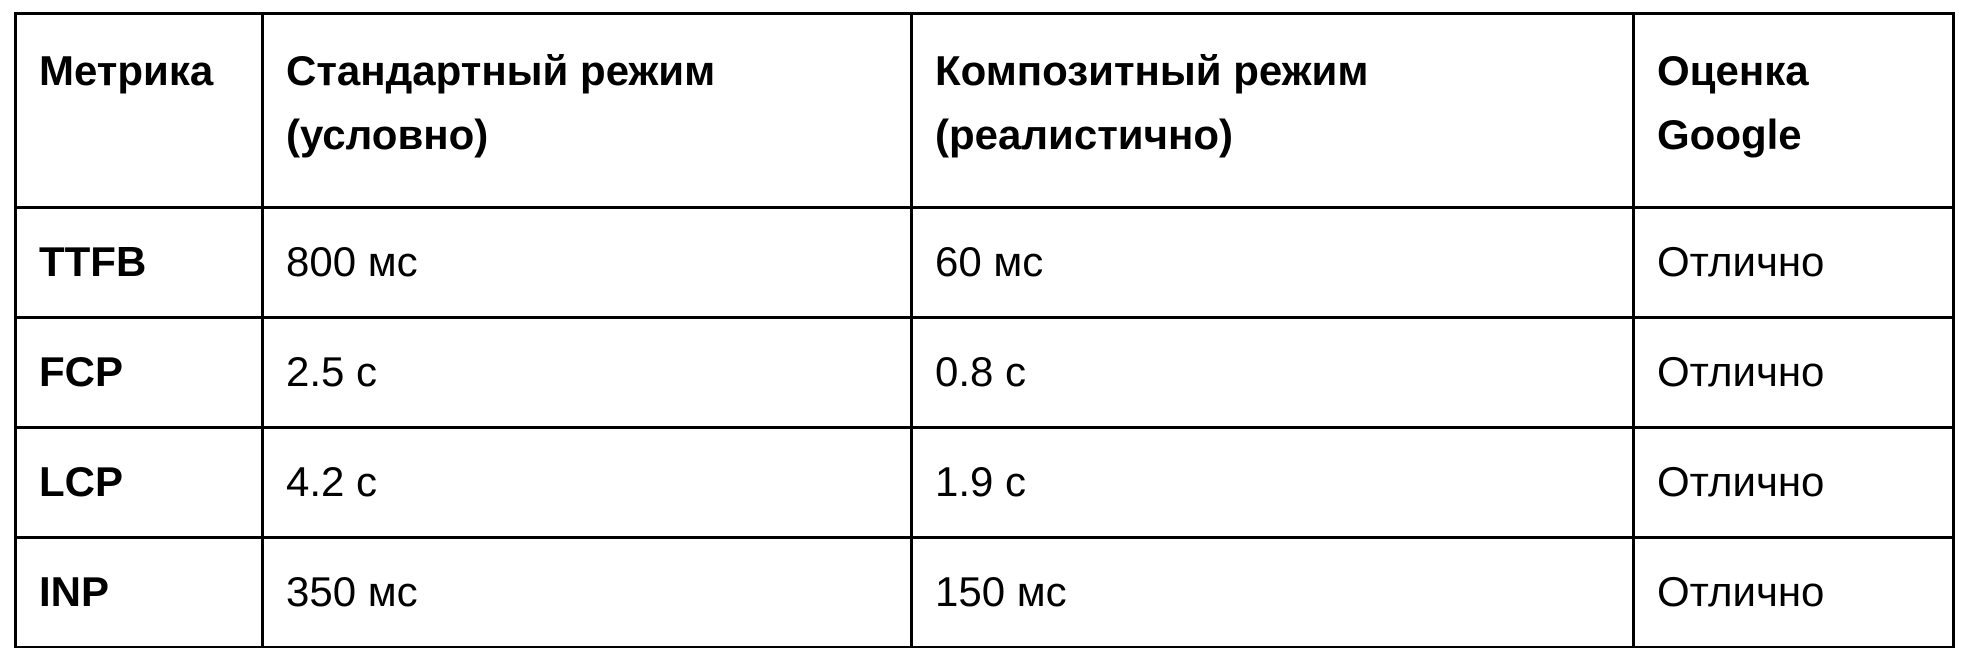  I want to click on cell-composite-value: 60 мс, so click(1272, 262).